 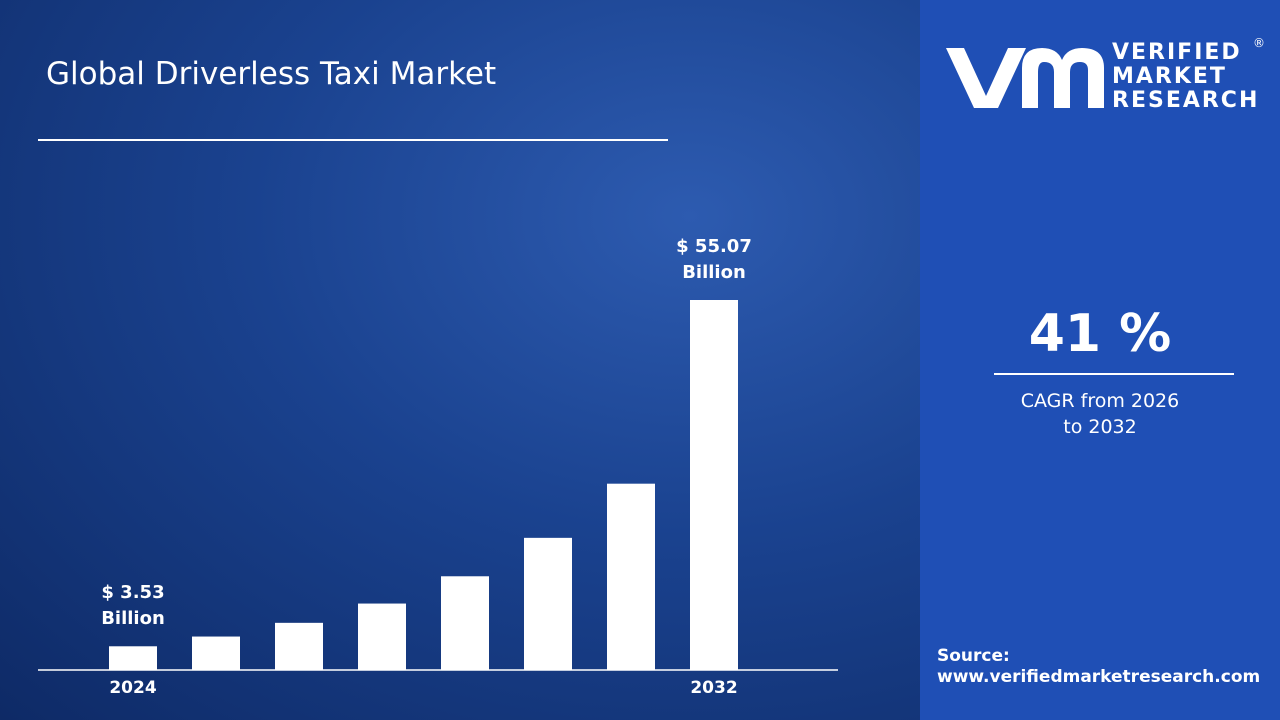 What do you see at coordinates (973, 656) in the screenshot?
I see `source-label: Source:` at bounding box center [973, 656].